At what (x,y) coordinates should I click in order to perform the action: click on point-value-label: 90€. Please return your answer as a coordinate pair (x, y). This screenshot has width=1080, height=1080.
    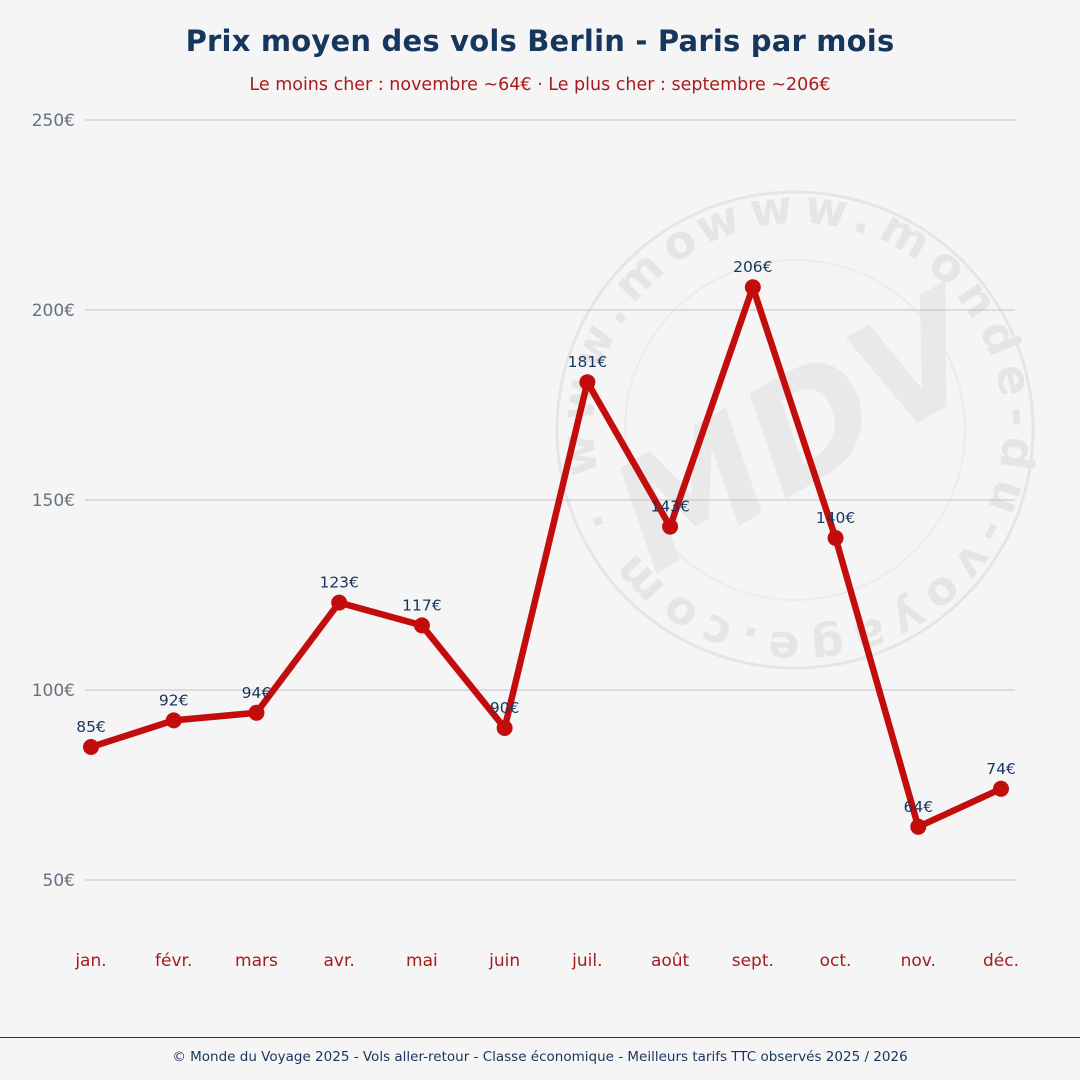
    Looking at the image, I should click on (505, 708).